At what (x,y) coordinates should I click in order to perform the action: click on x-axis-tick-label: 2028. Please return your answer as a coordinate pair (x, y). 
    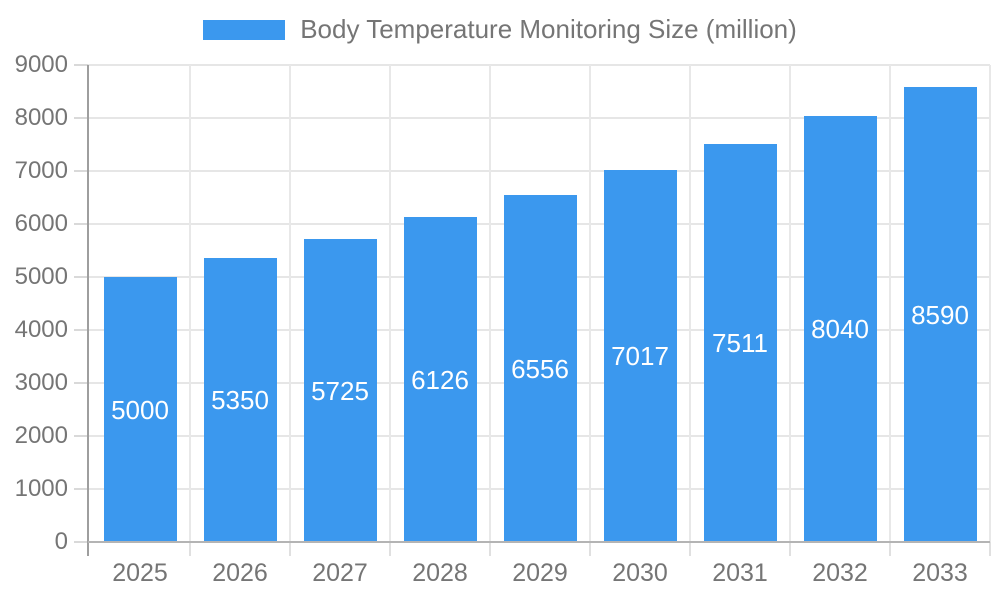
    Looking at the image, I should click on (440, 573).